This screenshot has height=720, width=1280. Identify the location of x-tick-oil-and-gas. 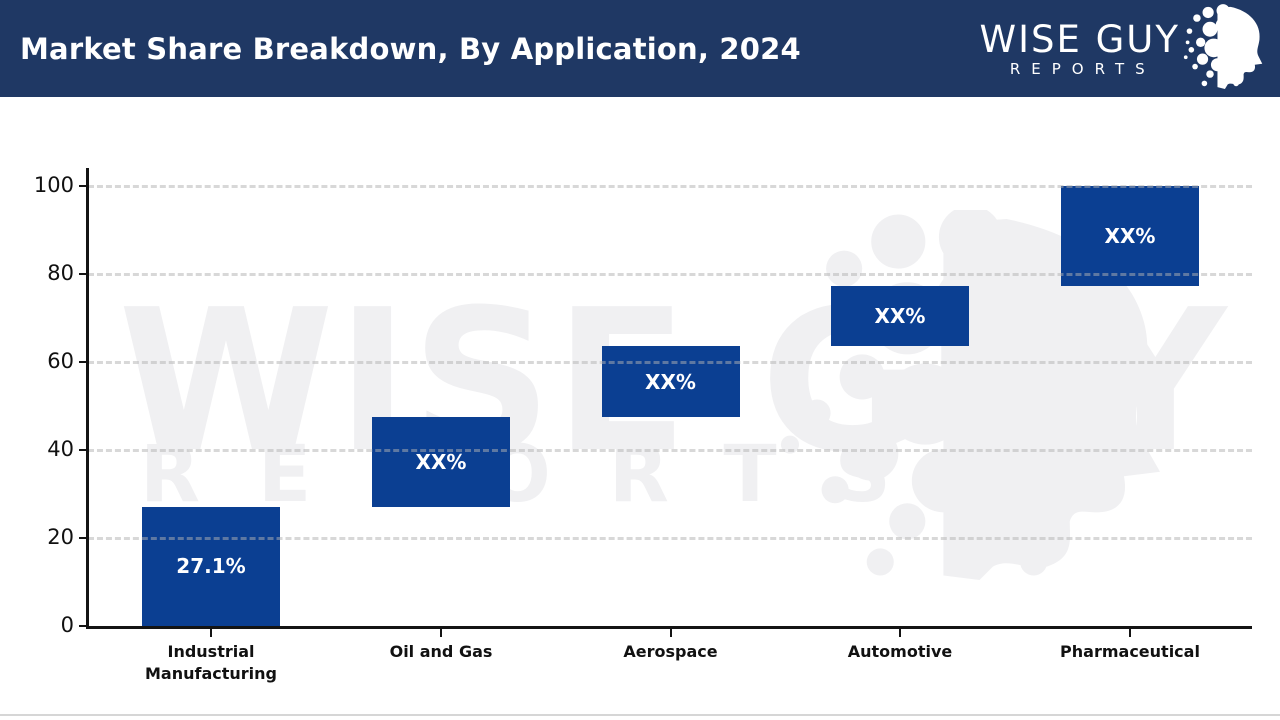
(441, 632).